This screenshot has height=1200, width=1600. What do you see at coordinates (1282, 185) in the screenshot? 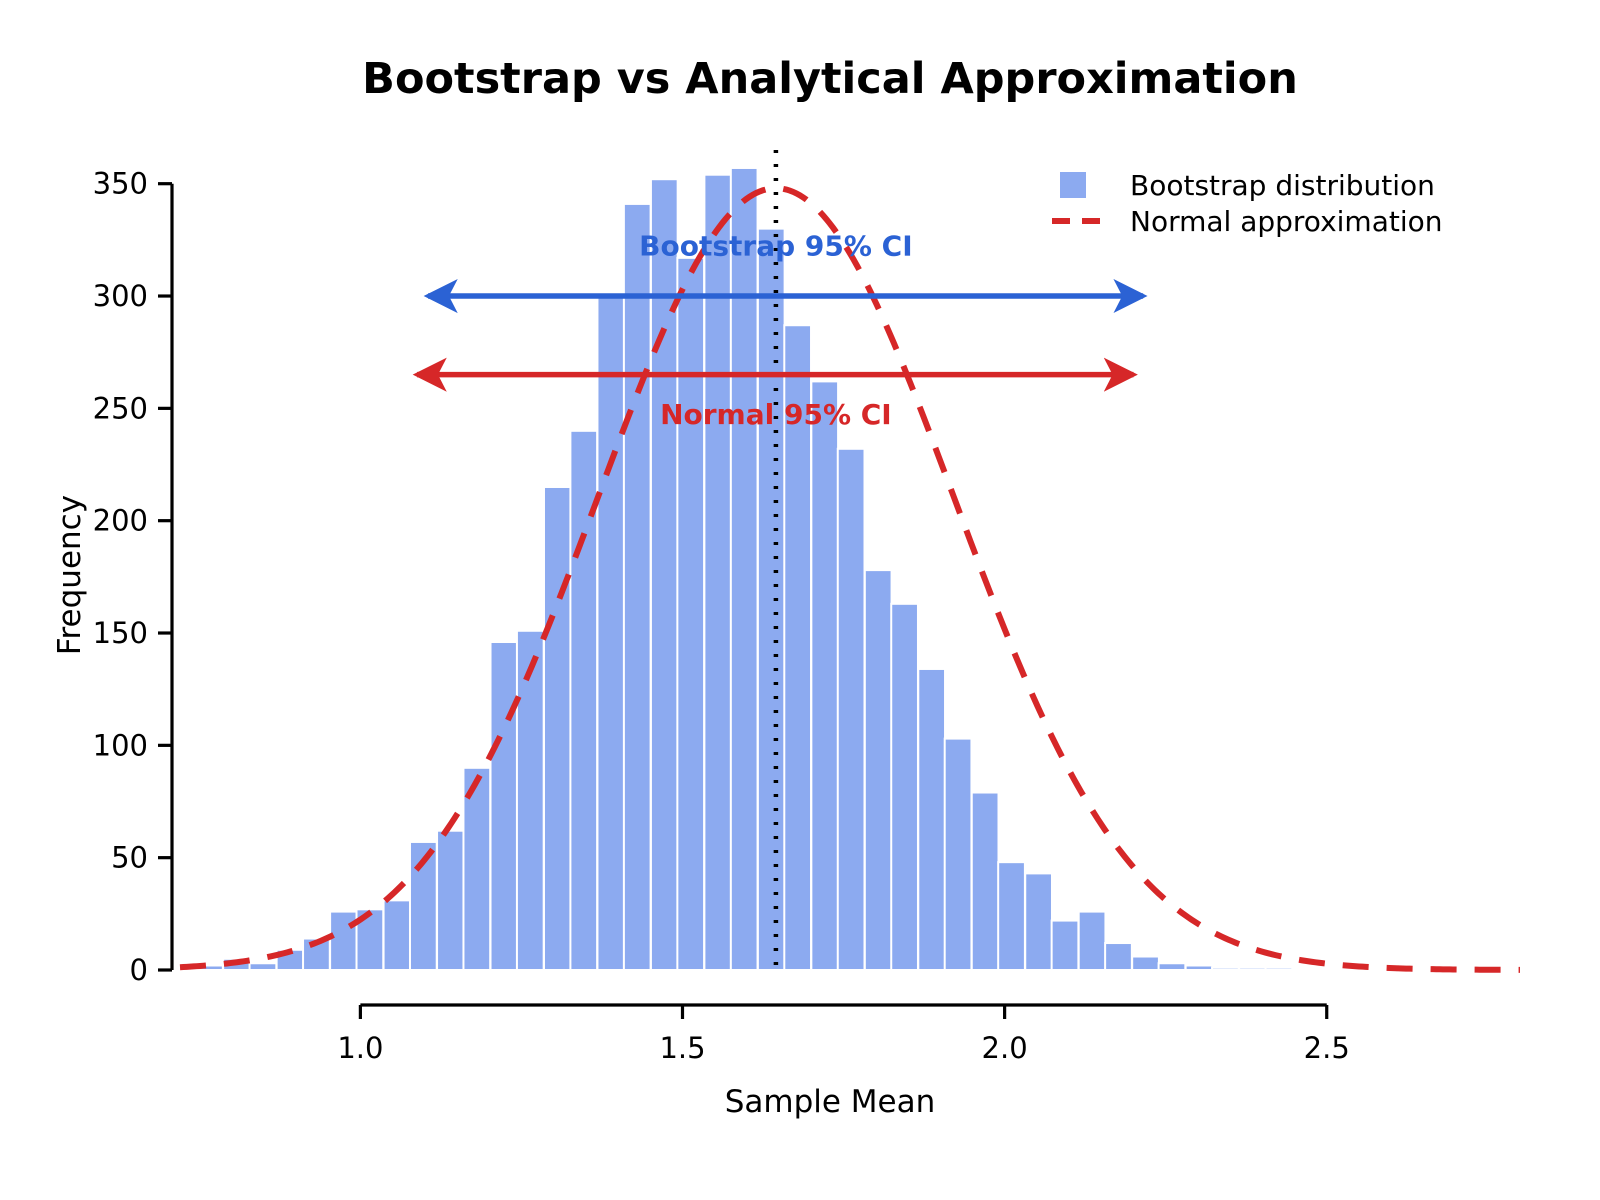
I see `legend-label: Bootstrap distribution` at bounding box center [1282, 185].